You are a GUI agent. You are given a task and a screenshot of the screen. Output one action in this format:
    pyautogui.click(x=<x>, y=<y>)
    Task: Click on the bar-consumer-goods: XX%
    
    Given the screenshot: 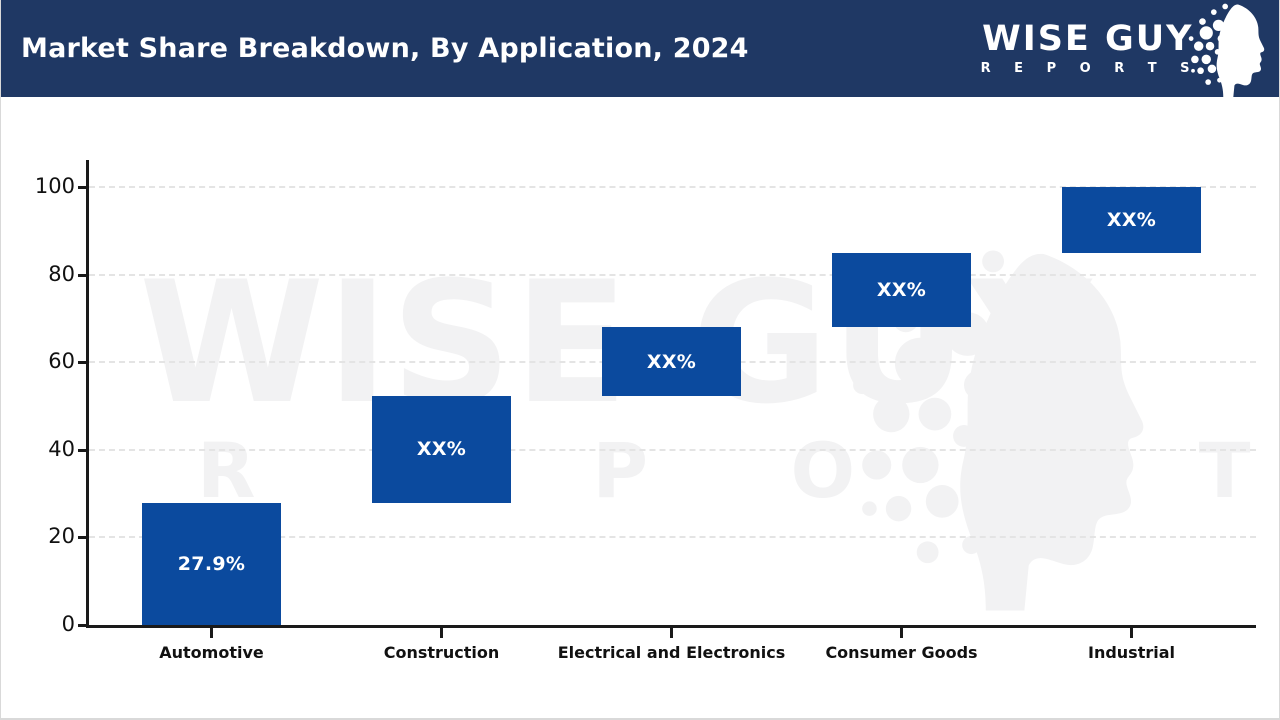 What is the action you would take?
    pyautogui.click(x=901, y=290)
    